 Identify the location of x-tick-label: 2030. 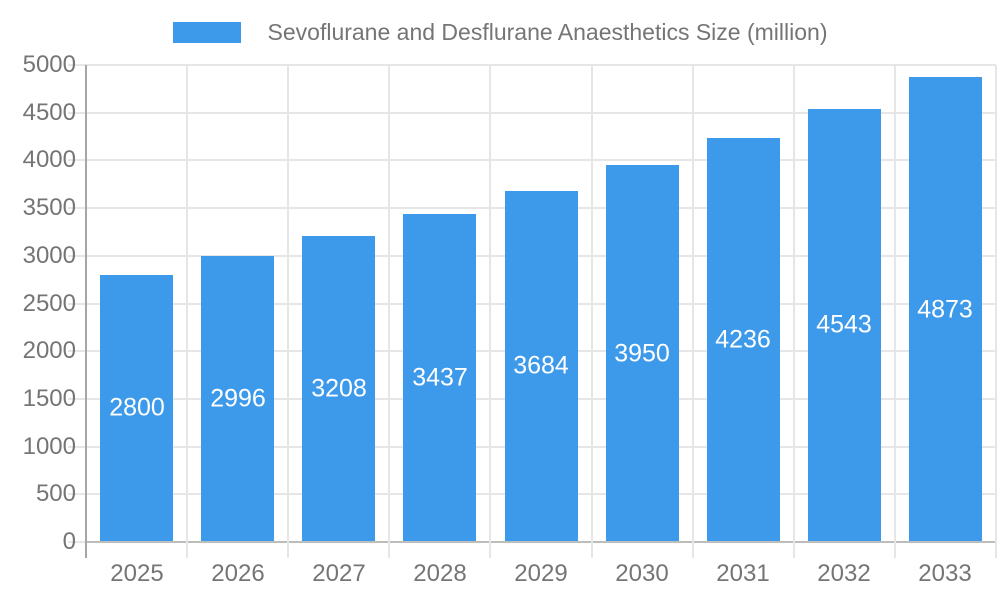
(642, 573).